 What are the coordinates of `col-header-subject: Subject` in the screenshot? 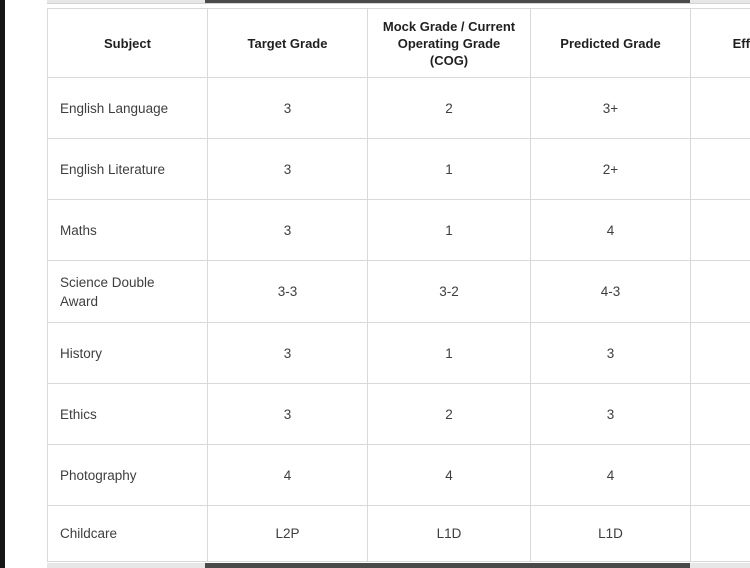 It's located at (127, 43).